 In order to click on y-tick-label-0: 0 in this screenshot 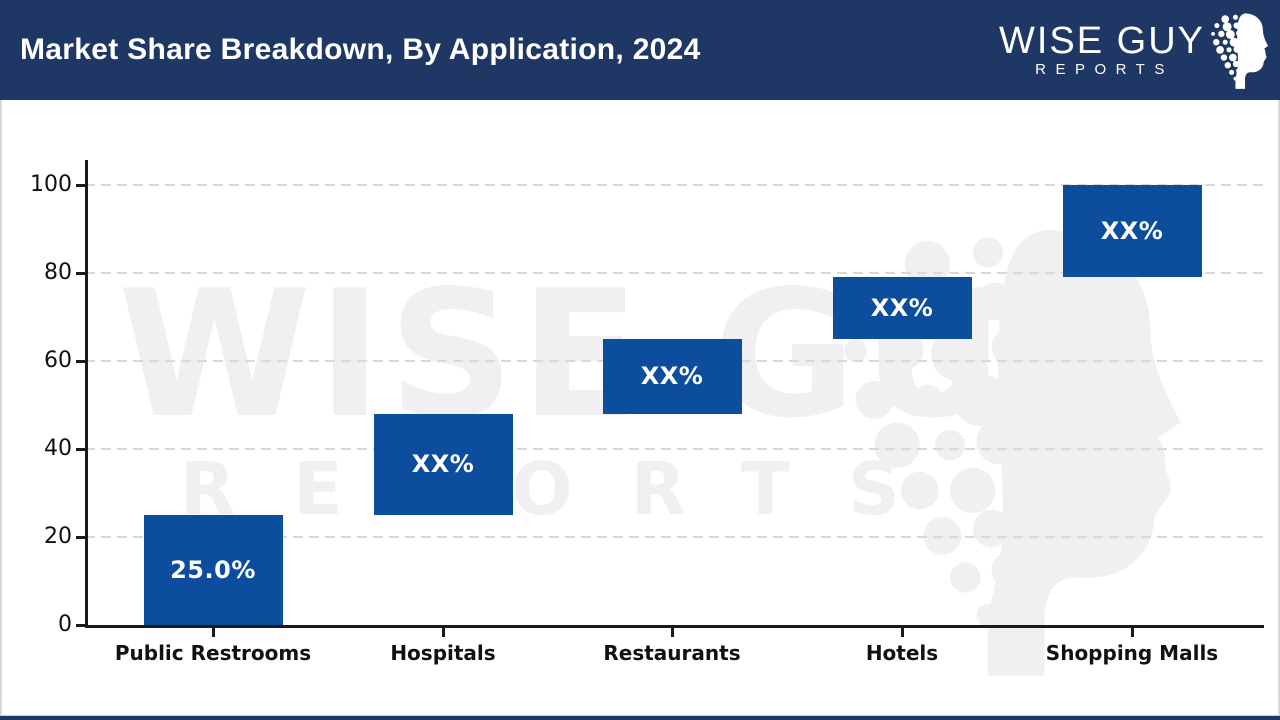, I will do `click(65, 624)`.